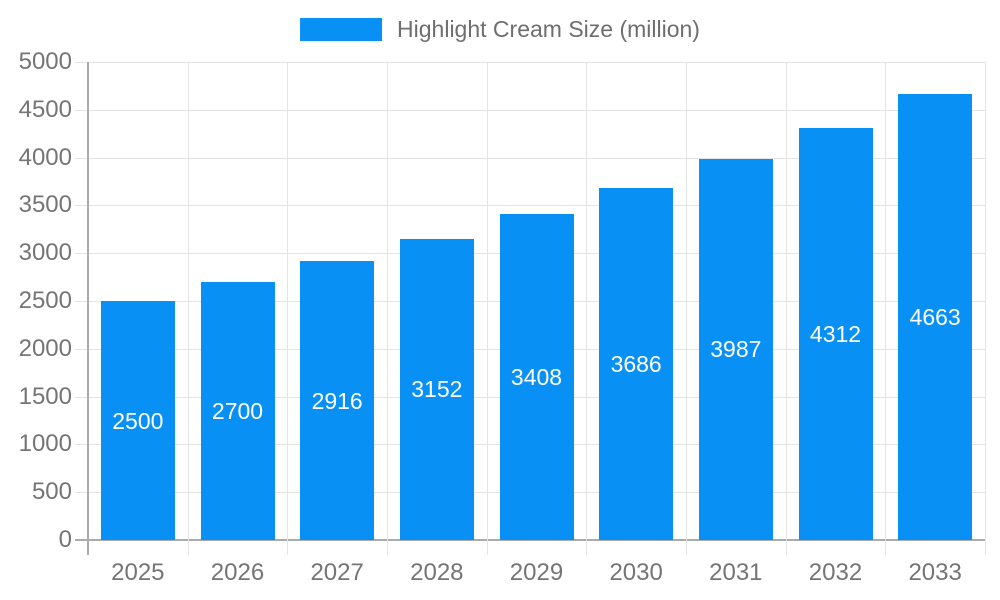 This screenshot has height=600, width=1000. I want to click on bar-2026, so click(237, 410).